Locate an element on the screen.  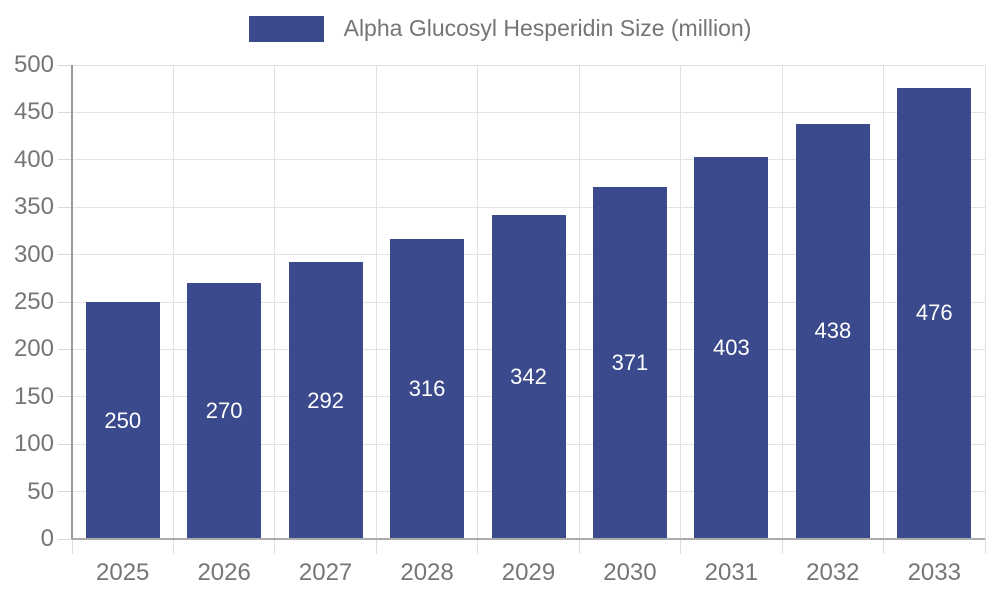
y-axis-tick-label: 300 is located at coordinates (33, 254).